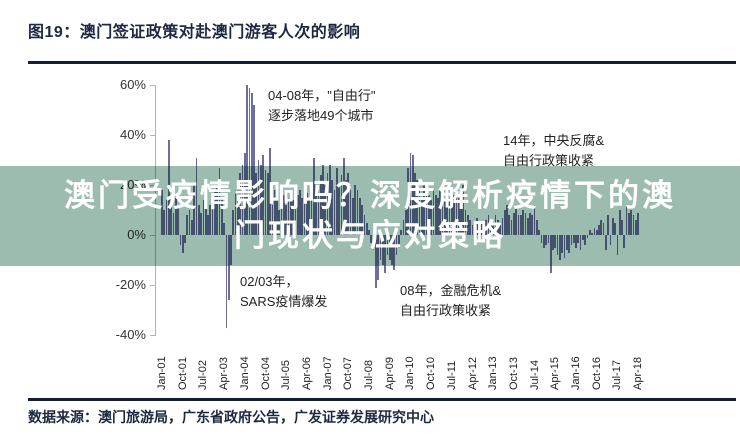 The height and width of the screenshot is (436, 740). I want to click on annotation-line: 04-08年，"自由行", so click(322, 95).